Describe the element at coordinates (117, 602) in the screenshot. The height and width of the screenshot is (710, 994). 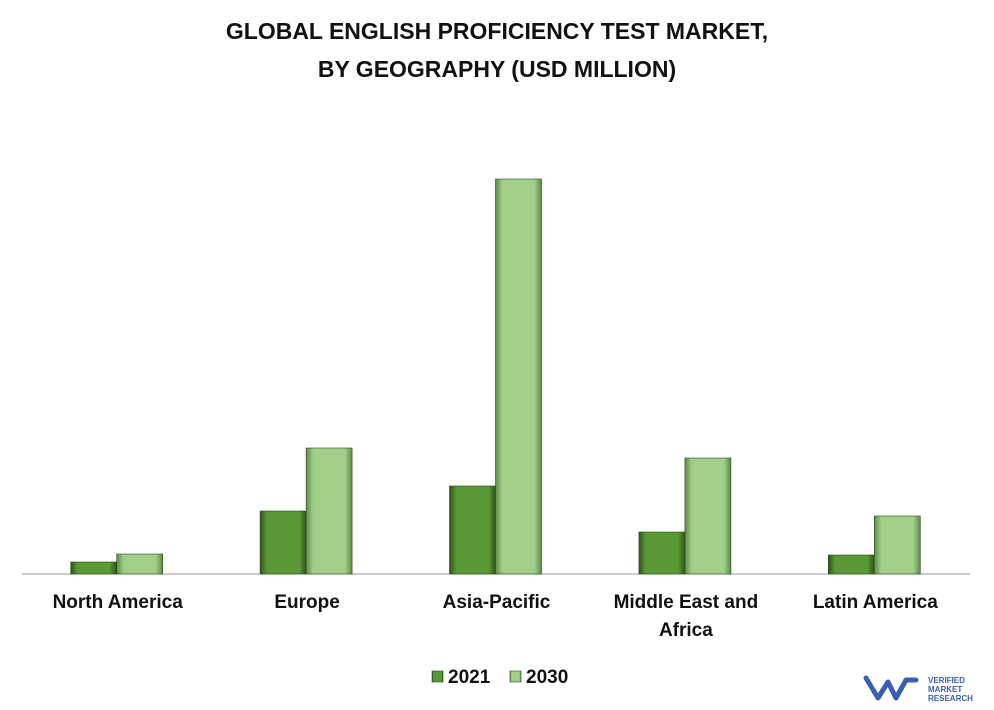
I see `x-tick-label: North America` at that location.